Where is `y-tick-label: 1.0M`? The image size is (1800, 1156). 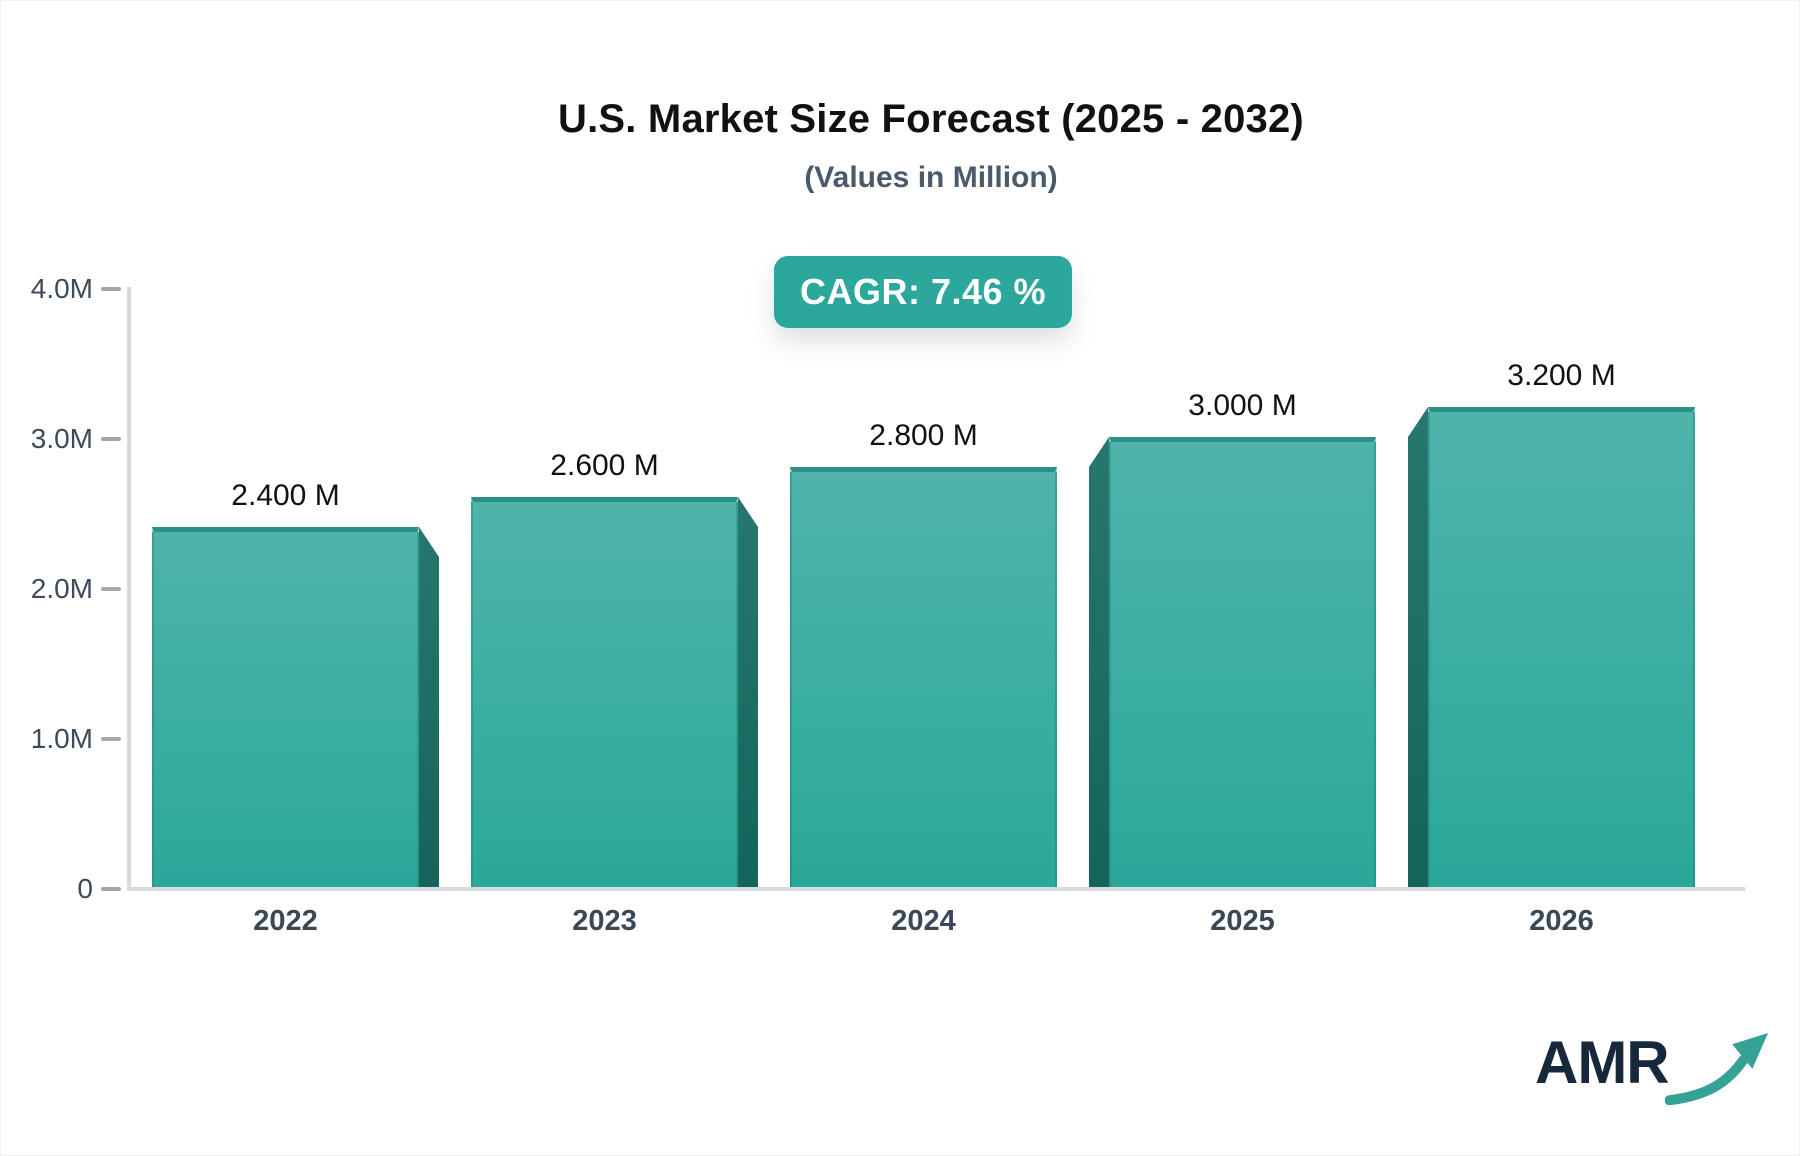 y-tick-label: 1.0M is located at coordinates (61, 738).